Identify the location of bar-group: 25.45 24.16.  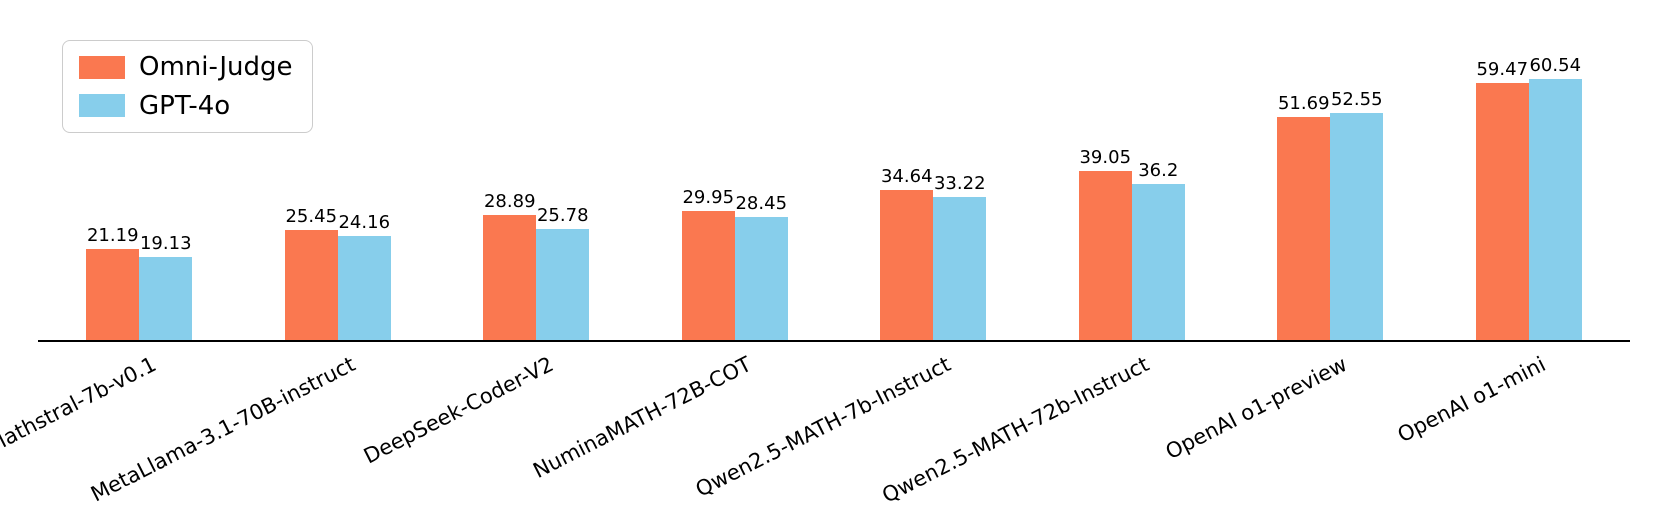
(337, 273).